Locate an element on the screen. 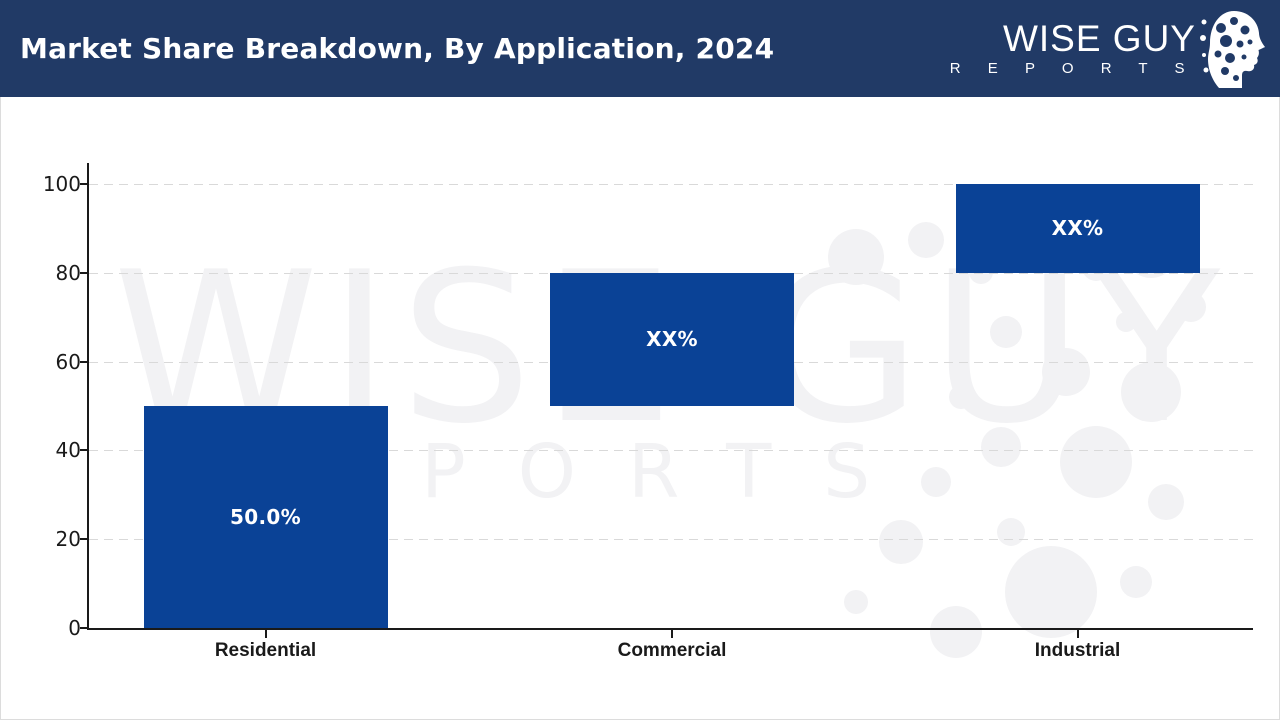 The height and width of the screenshot is (720, 1280). bar-industrial: XX% is located at coordinates (1077, 228).